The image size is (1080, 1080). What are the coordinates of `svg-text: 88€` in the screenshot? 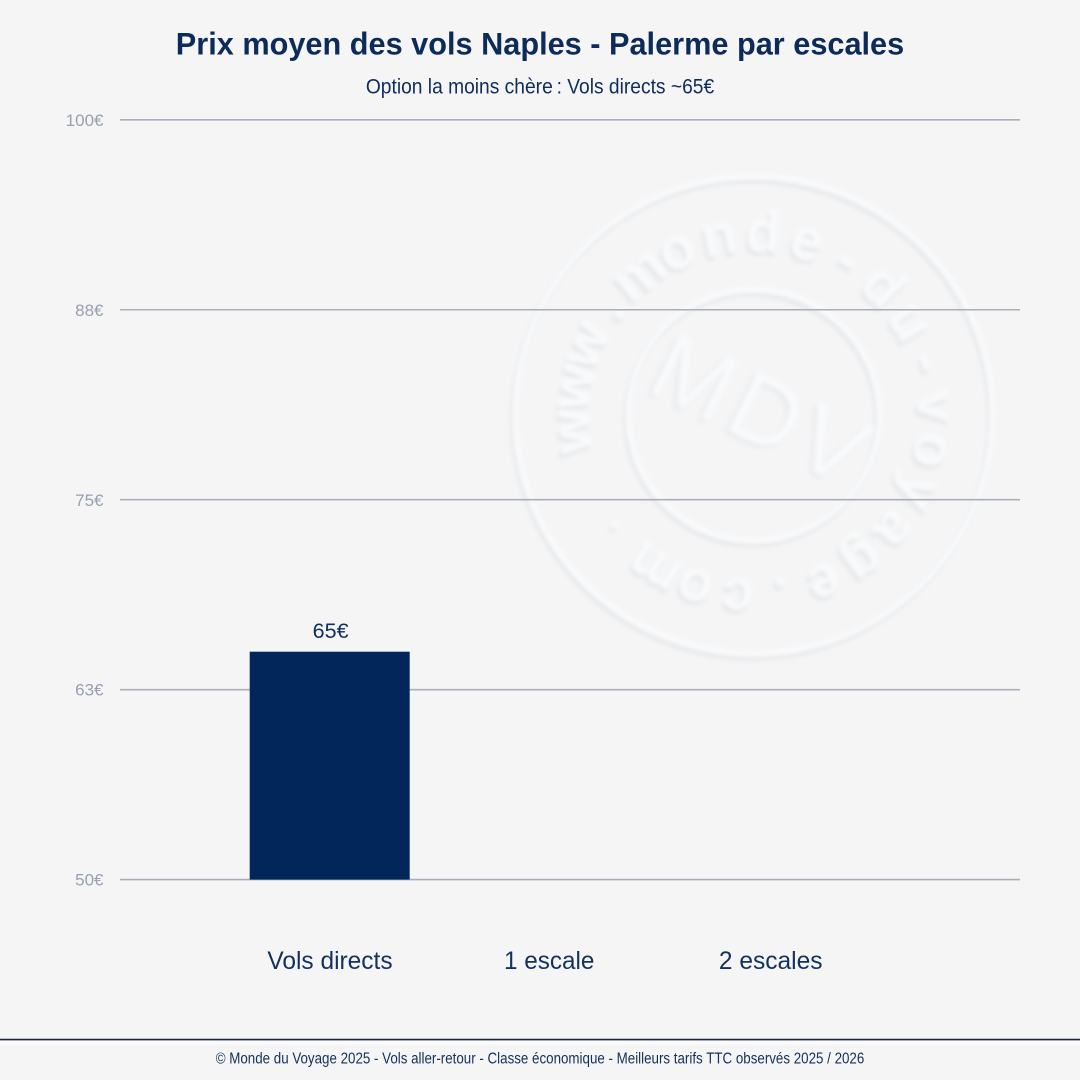 It's located at (89, 310).